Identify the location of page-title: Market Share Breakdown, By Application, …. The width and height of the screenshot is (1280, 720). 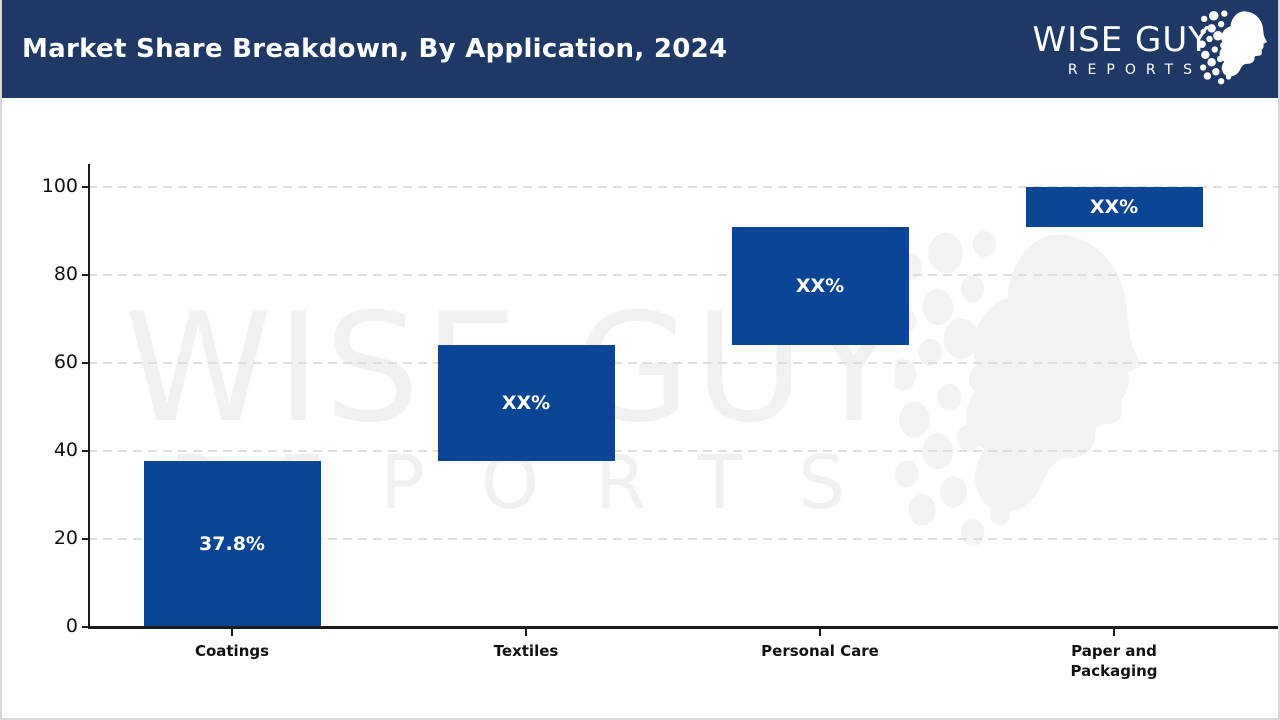
(375, 49).